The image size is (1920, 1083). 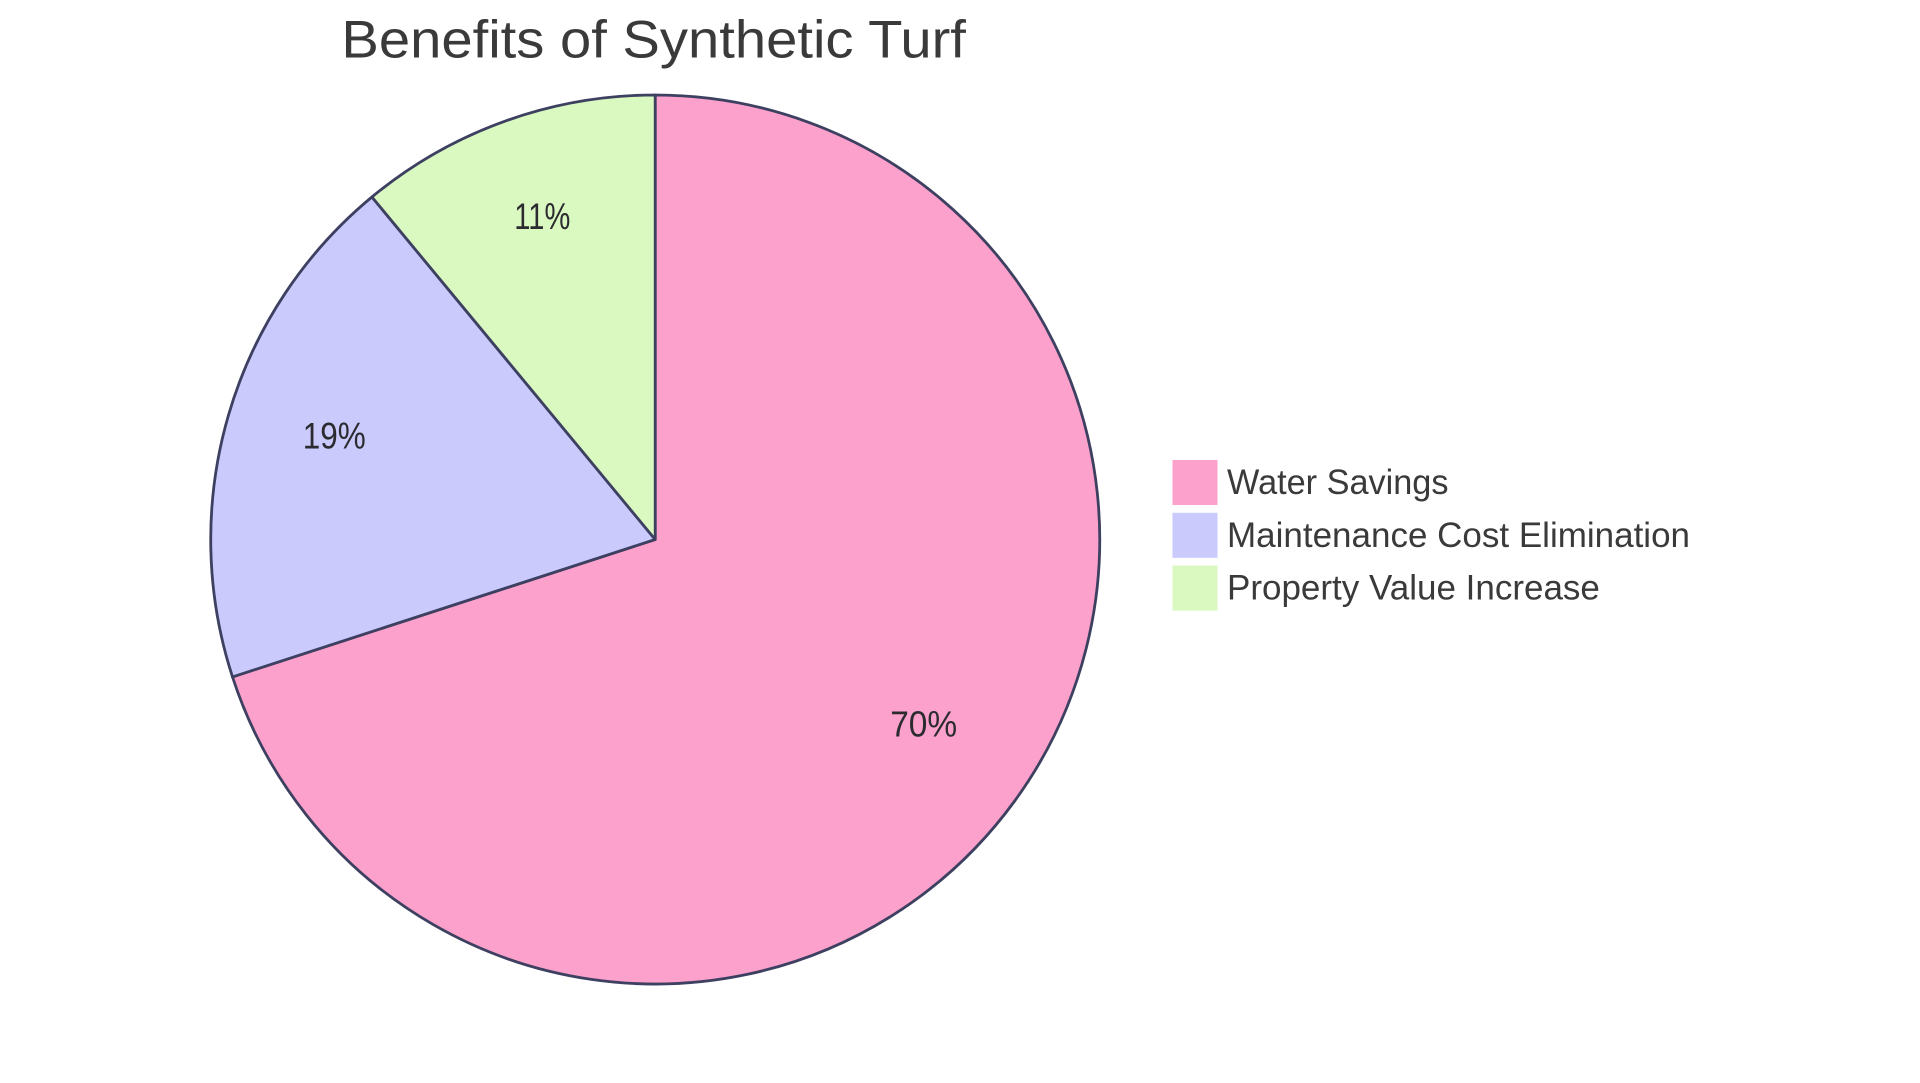 I want to click on svg-text: 70%, so click(x=923, y=724).